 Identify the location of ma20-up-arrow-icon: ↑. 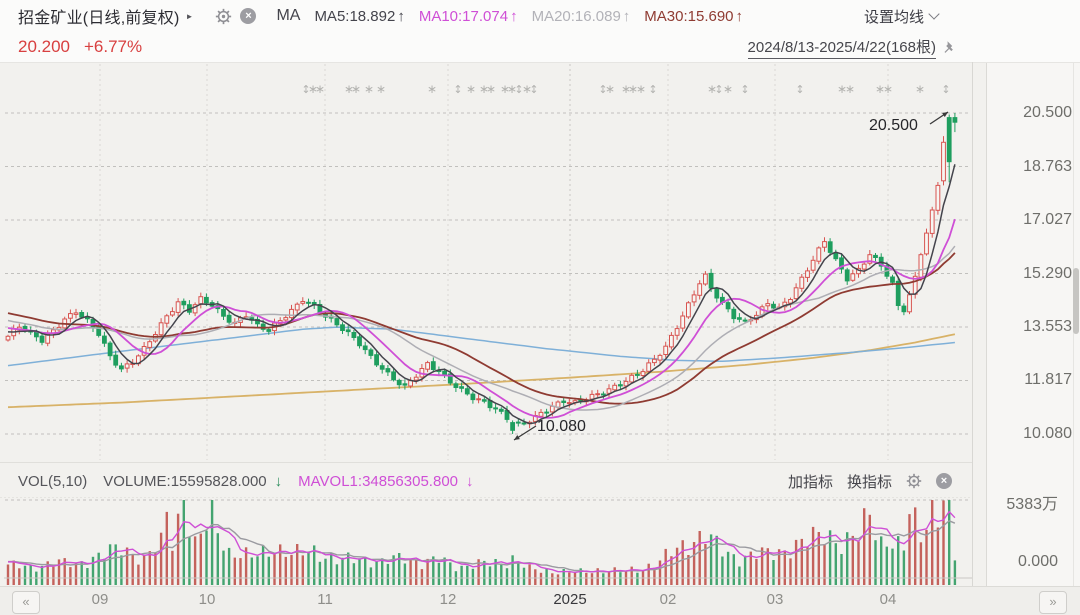
(626, 16).